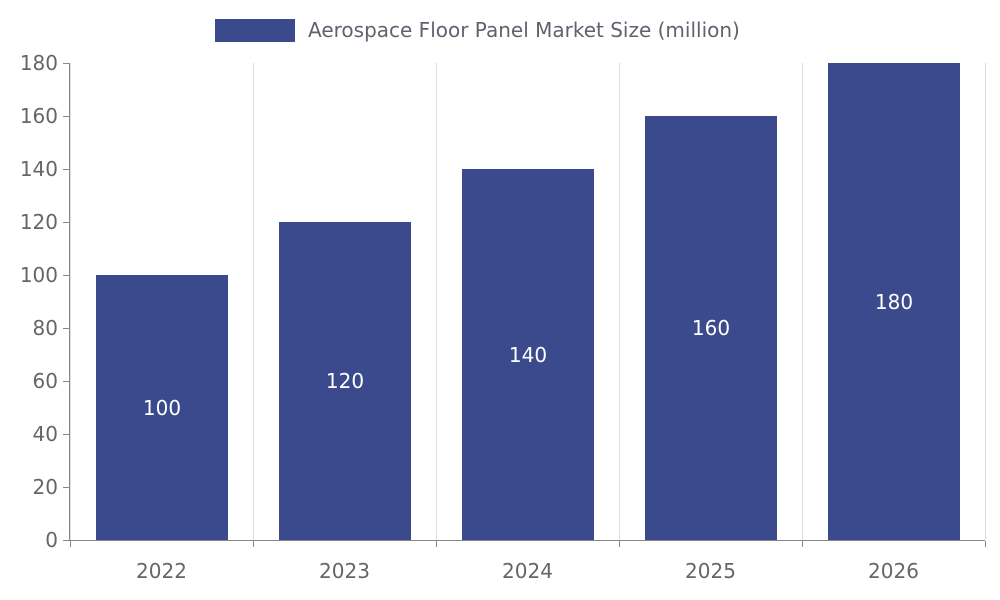  I want to click on y-tick-label: 20, so click(45, 487).